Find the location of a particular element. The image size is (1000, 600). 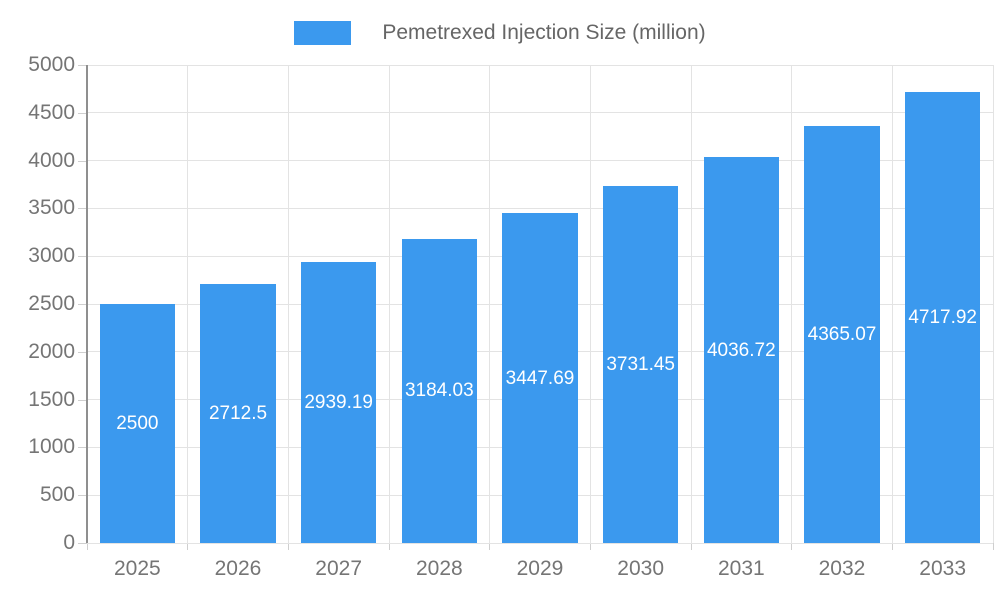

bar-2033: 4717.92 is located at coordinates (942, 317).